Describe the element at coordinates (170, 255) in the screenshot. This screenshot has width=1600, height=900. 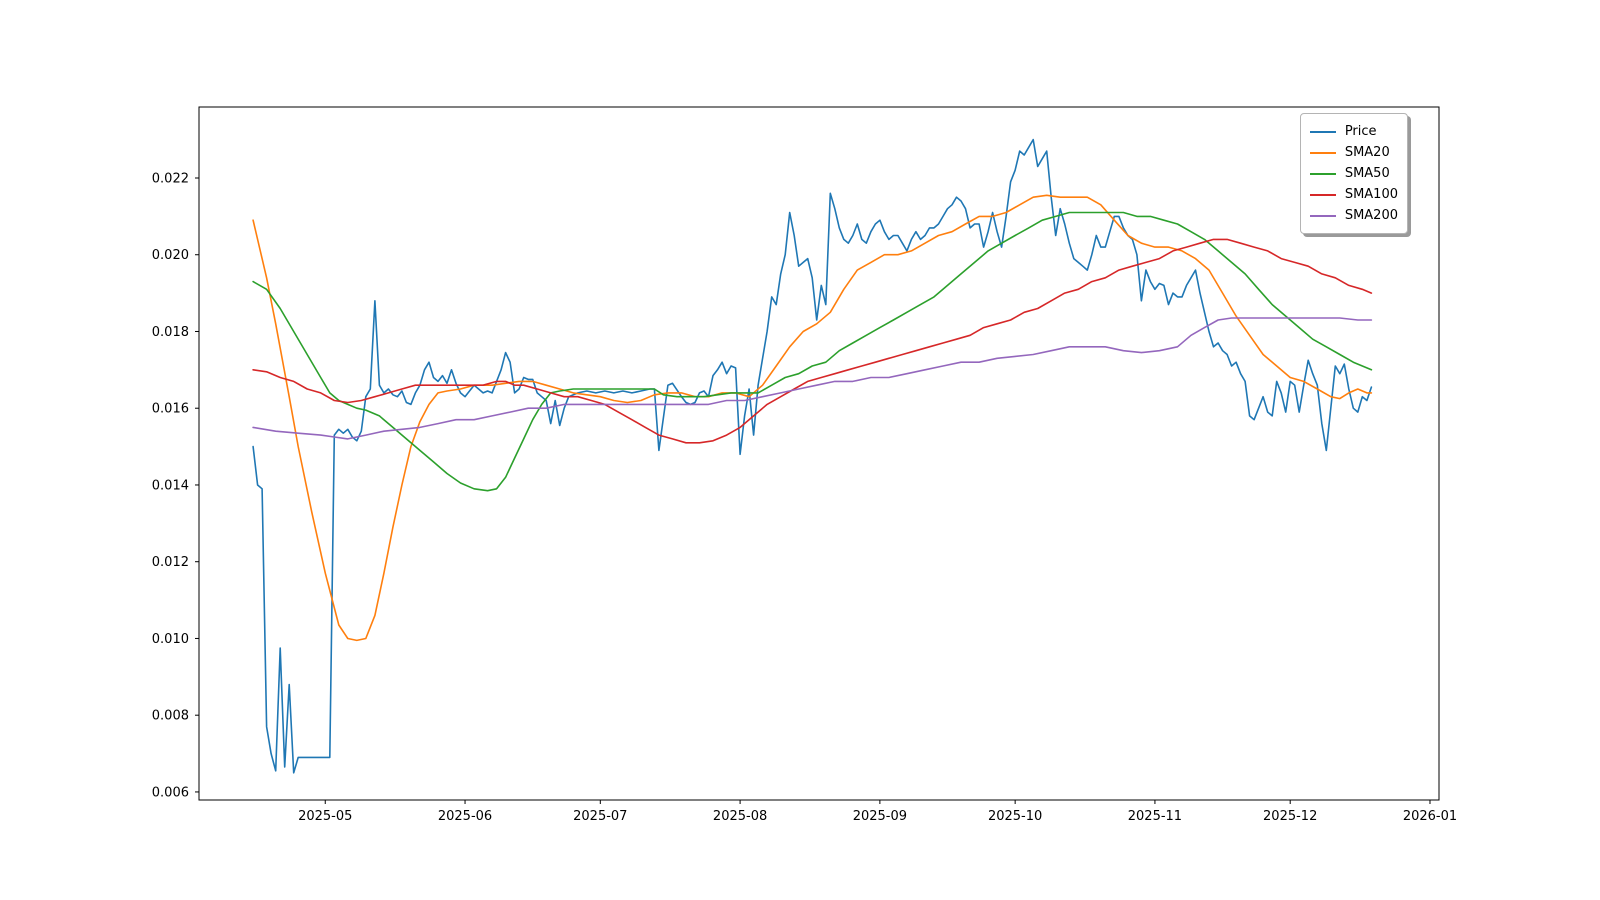
I see `y-tick-label-0.020: 0.020` at that location.